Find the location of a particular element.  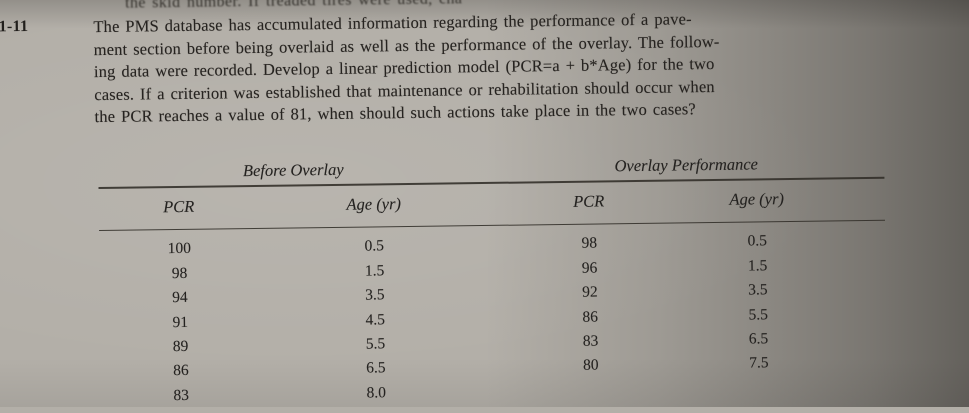

column-header-age-overlay: Age (yr) is located at coordinates (757, 198).